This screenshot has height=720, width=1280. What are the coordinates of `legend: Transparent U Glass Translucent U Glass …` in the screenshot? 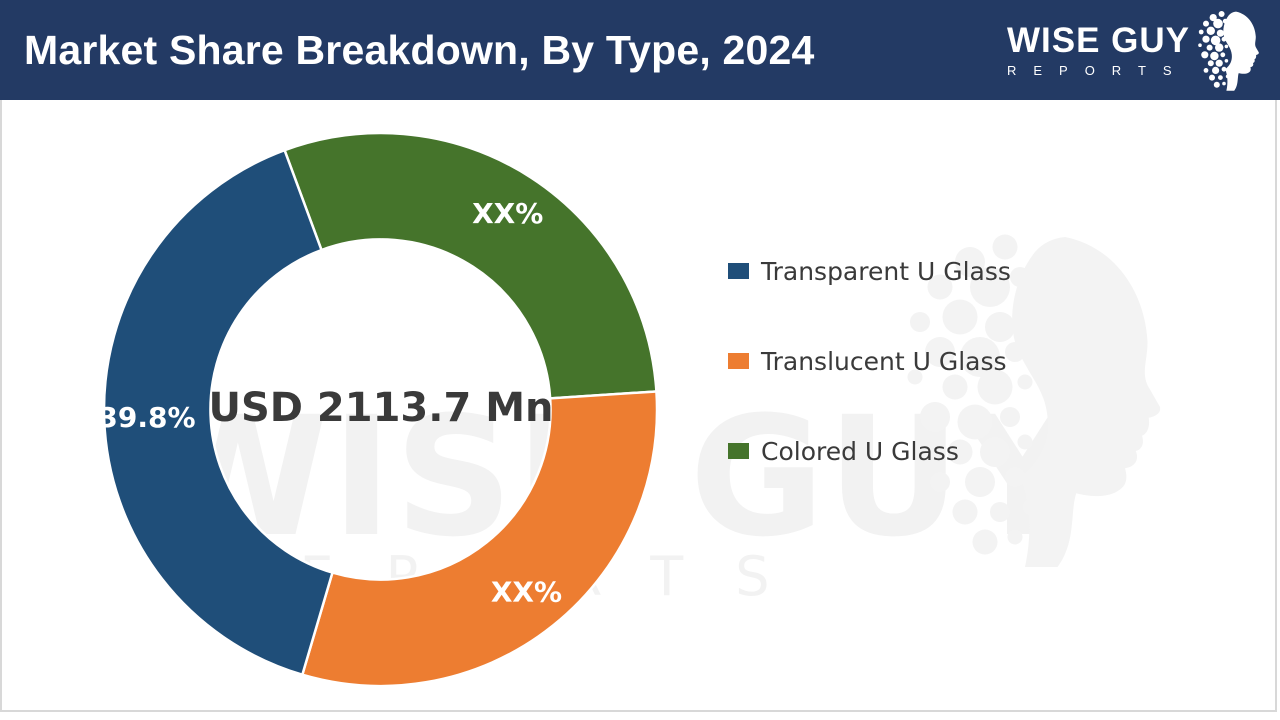 It's located at (869, 361).